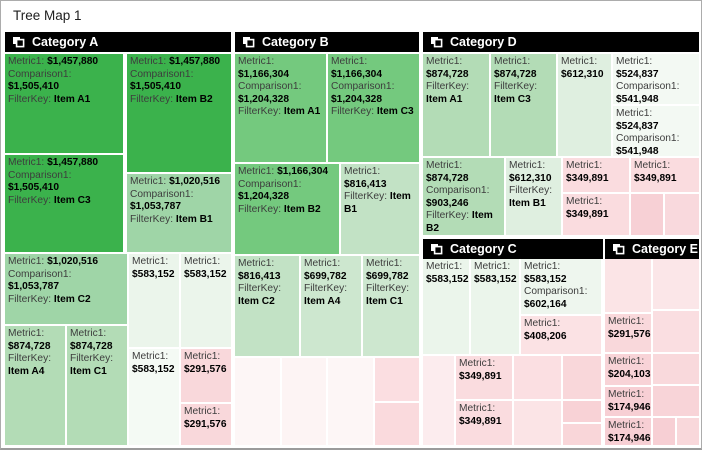 The image size is (702, 450). Describe the element at coordinates (35, 385) in the screenshot. I see `treemap-cell: Metric1: $874,728 FilterKey: Item A4` at that location.